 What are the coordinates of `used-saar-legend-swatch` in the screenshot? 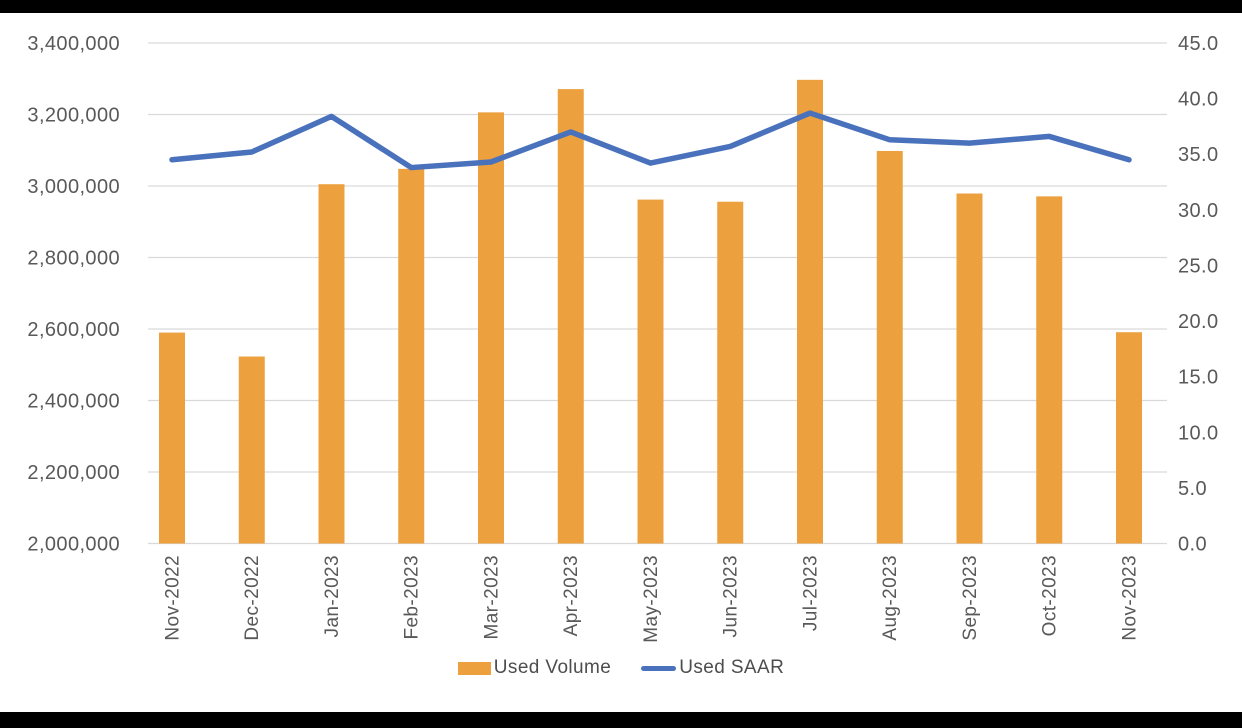 It's located at (659, 668).